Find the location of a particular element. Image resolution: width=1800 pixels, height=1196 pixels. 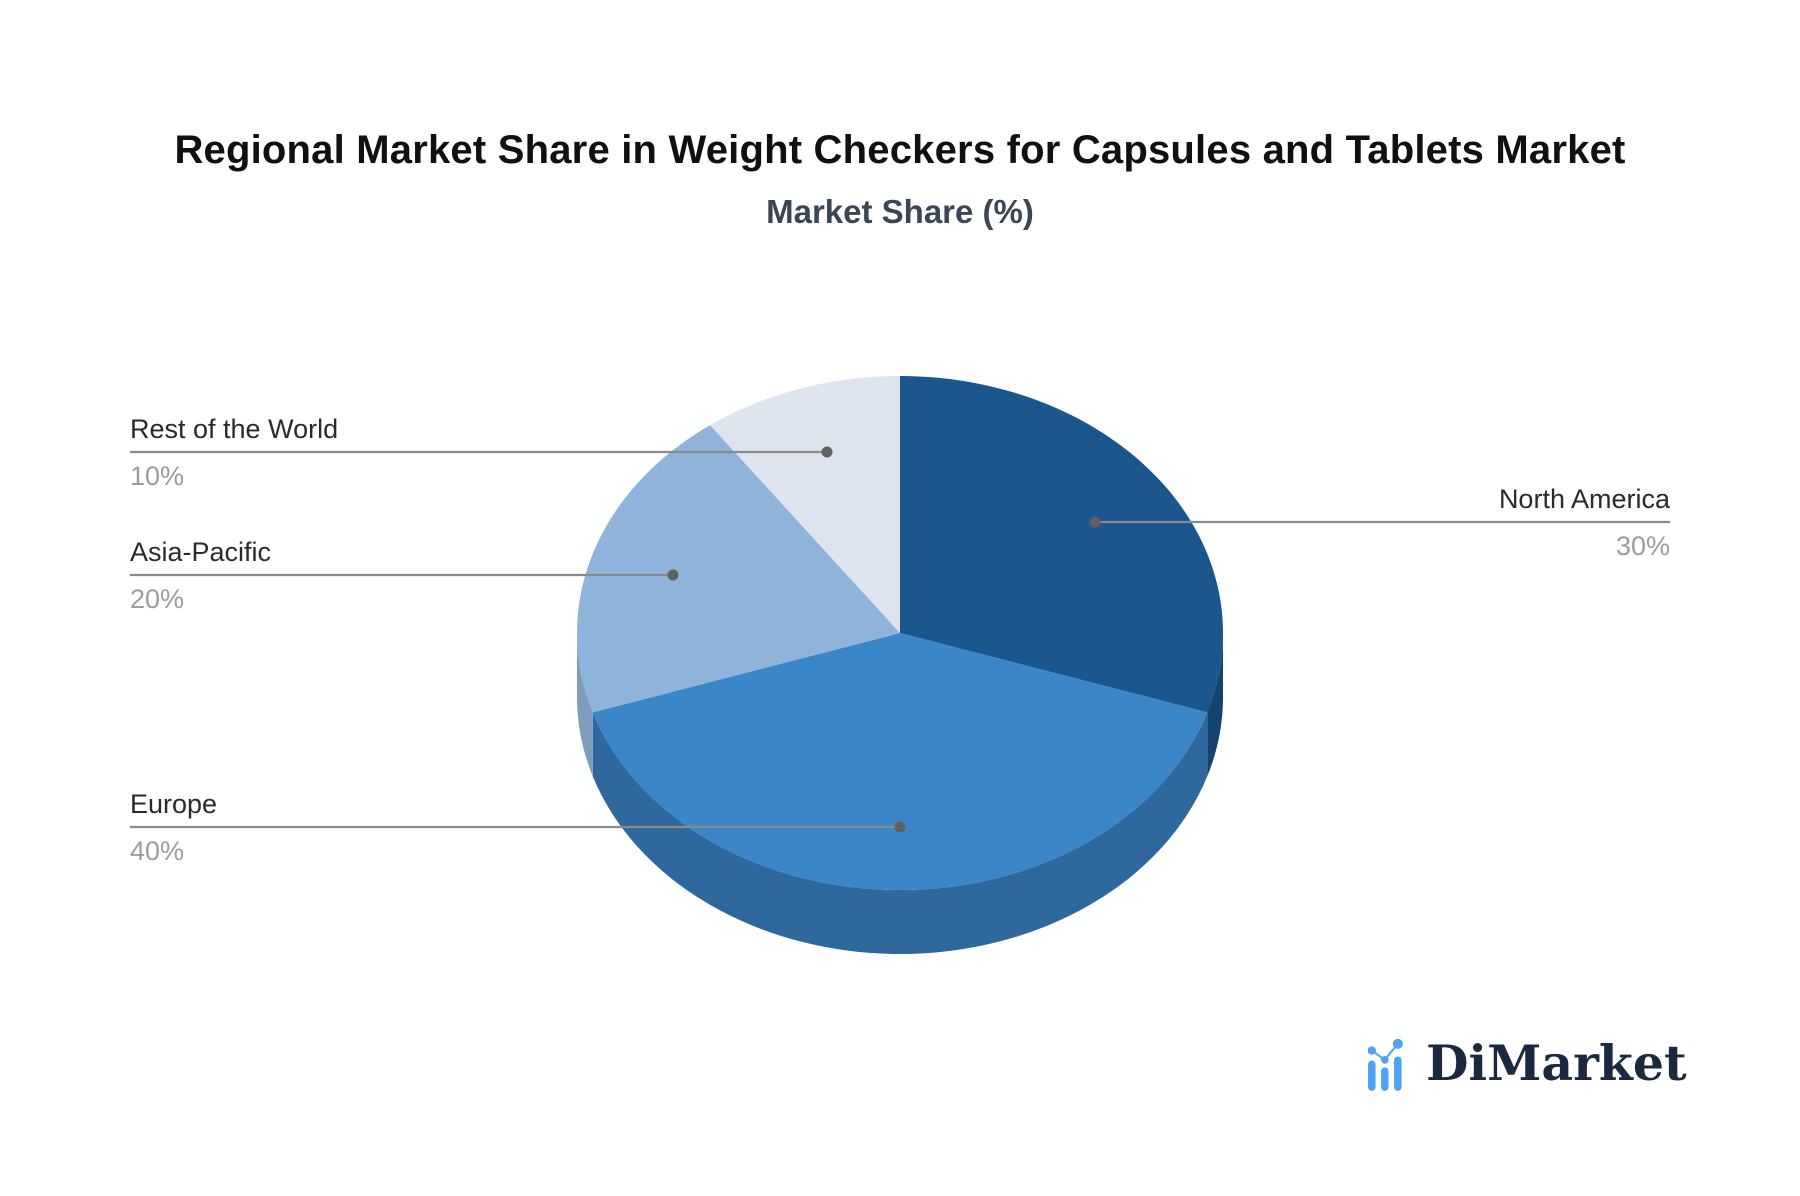

chart-subtitle: Market Share (%) is located at coordinates (900, 211).